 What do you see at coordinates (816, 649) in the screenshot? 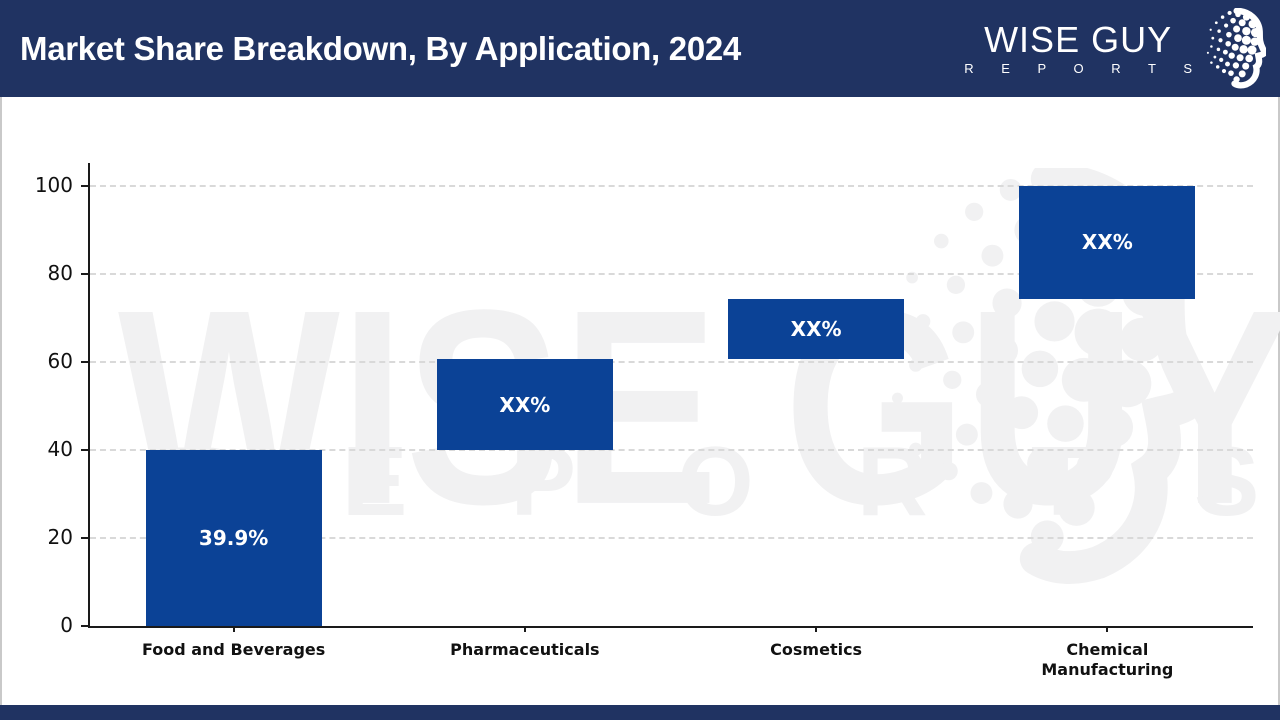
I see `x-category-label: Cosmetics` at bounding box center [816, 649].